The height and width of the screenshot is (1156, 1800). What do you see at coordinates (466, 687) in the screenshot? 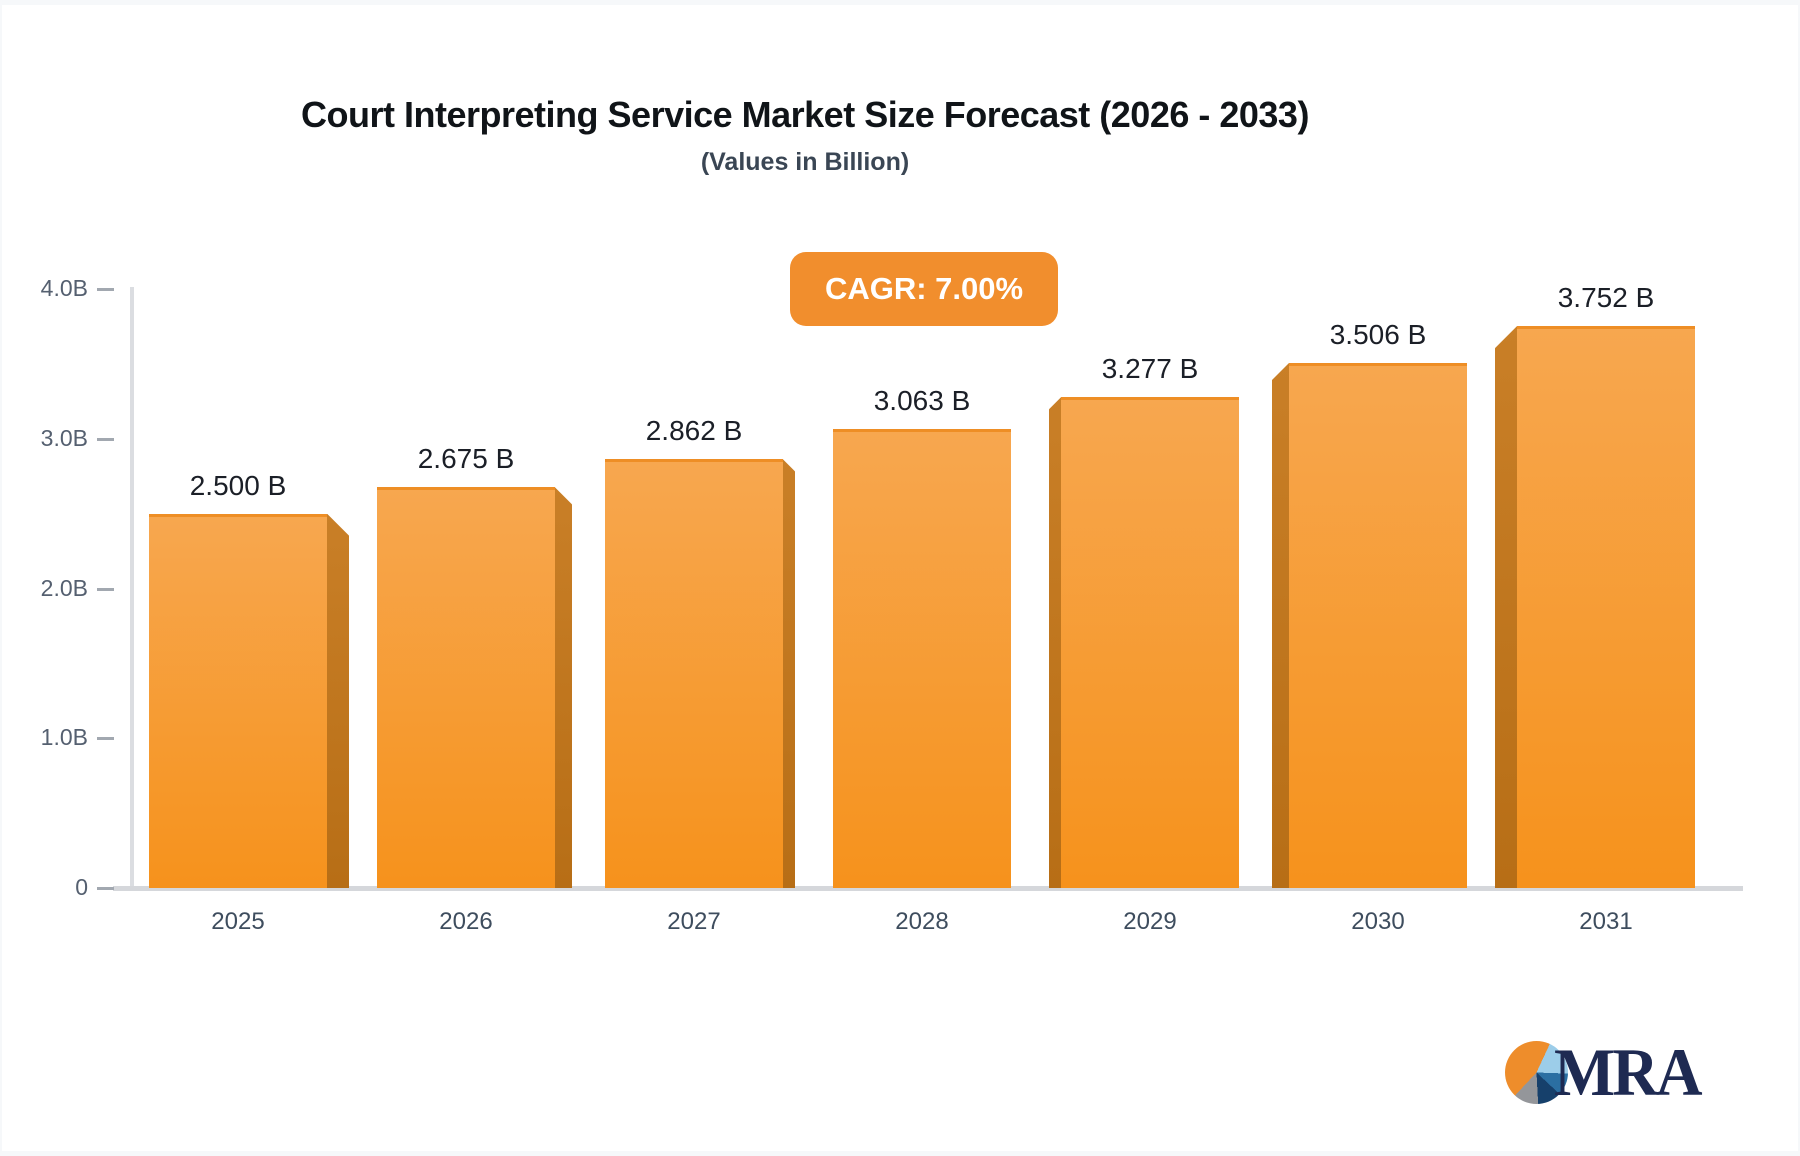
I see `bar-2026` at bounding box center [466, 687].